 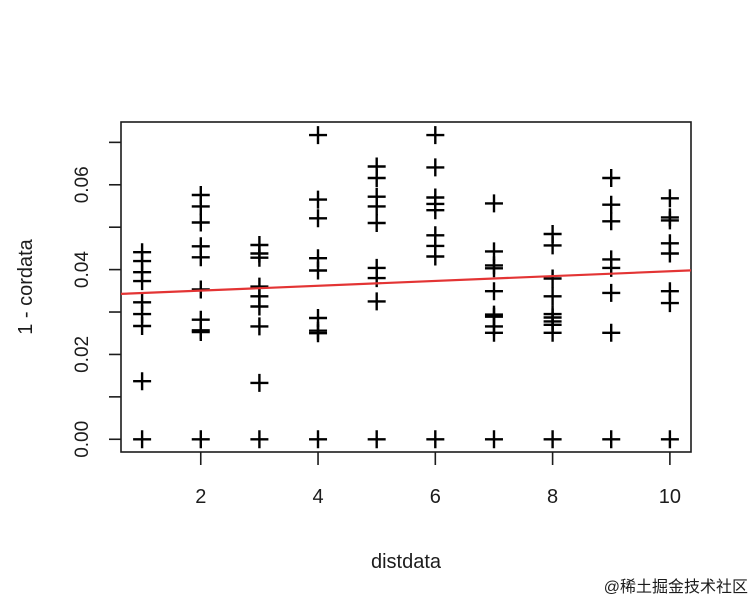 What do you see at coordinates (317, 497) in the screenshot?
I see `x-tick-label: 4` at bounding box center [317, 497].